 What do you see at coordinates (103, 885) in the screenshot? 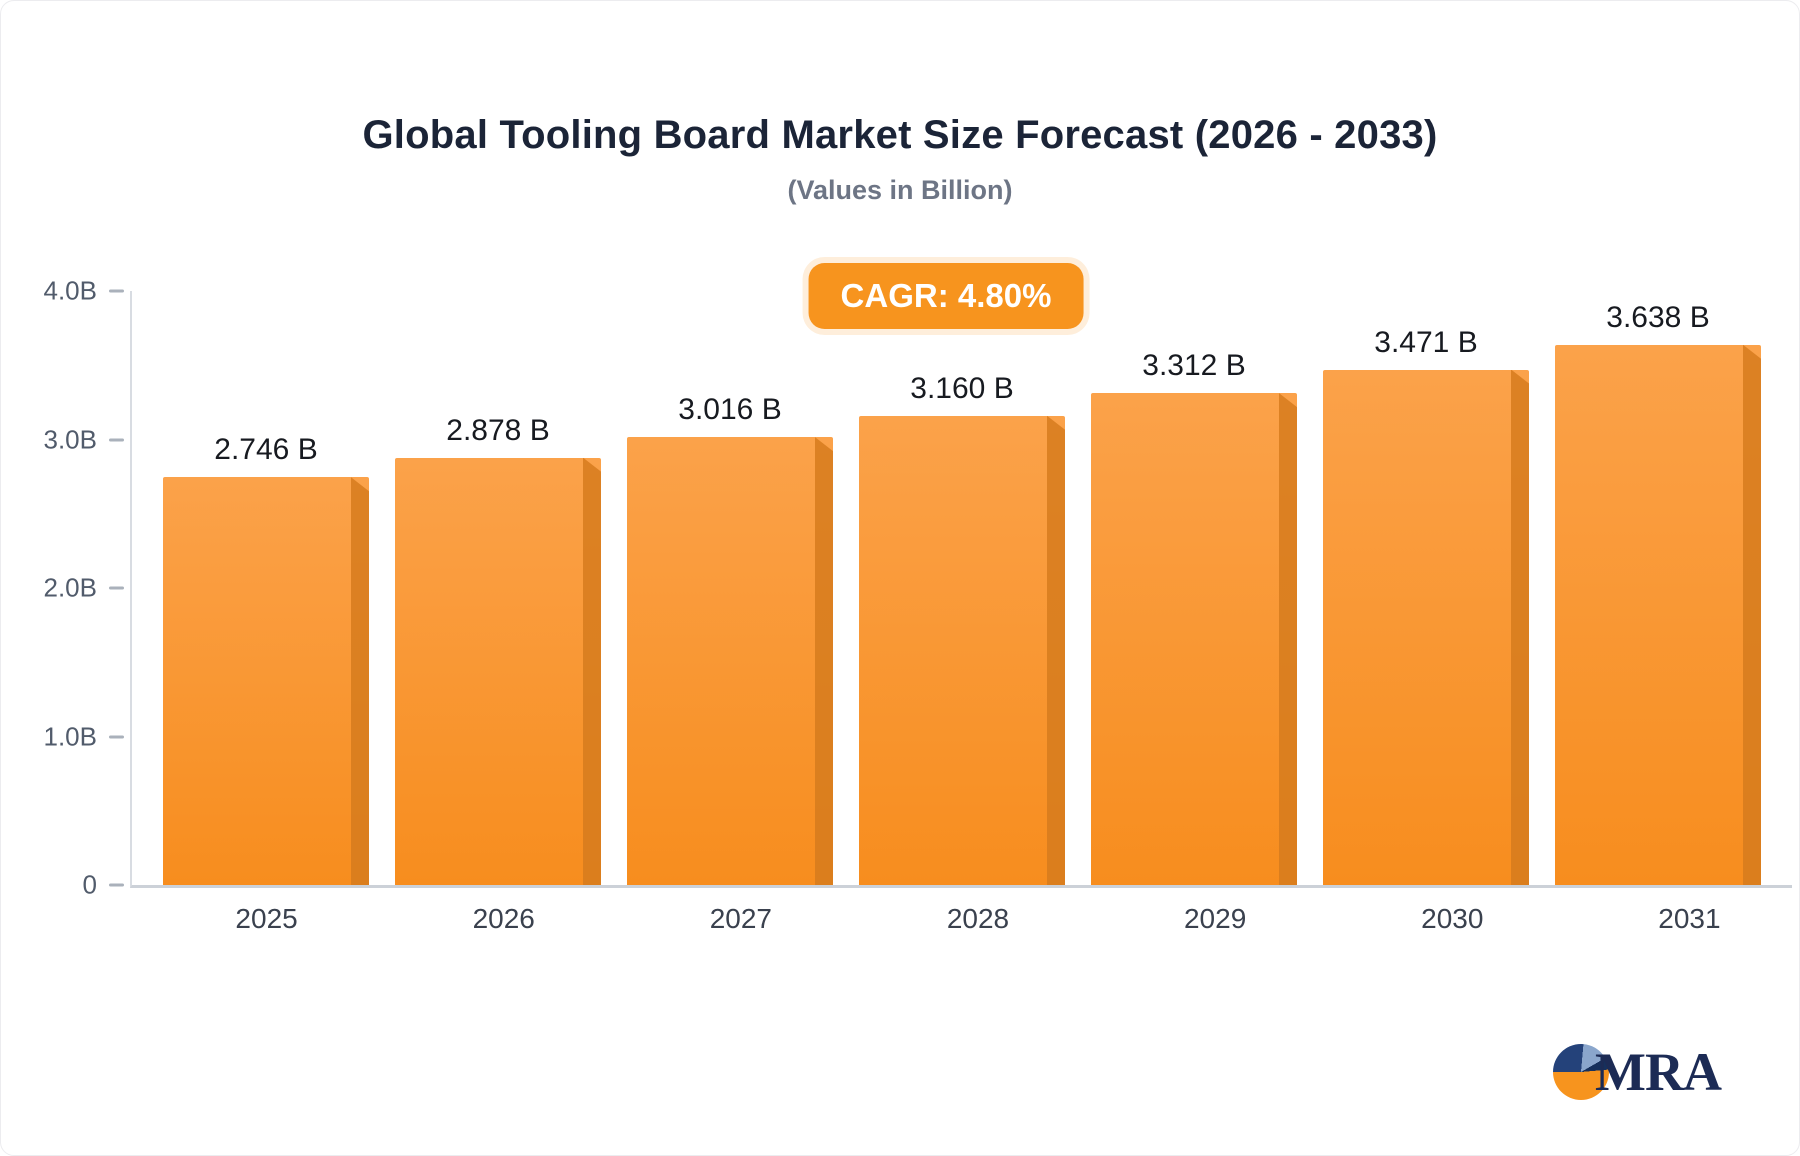
I see `y-tick: 0` at bounding box center [103, 885].